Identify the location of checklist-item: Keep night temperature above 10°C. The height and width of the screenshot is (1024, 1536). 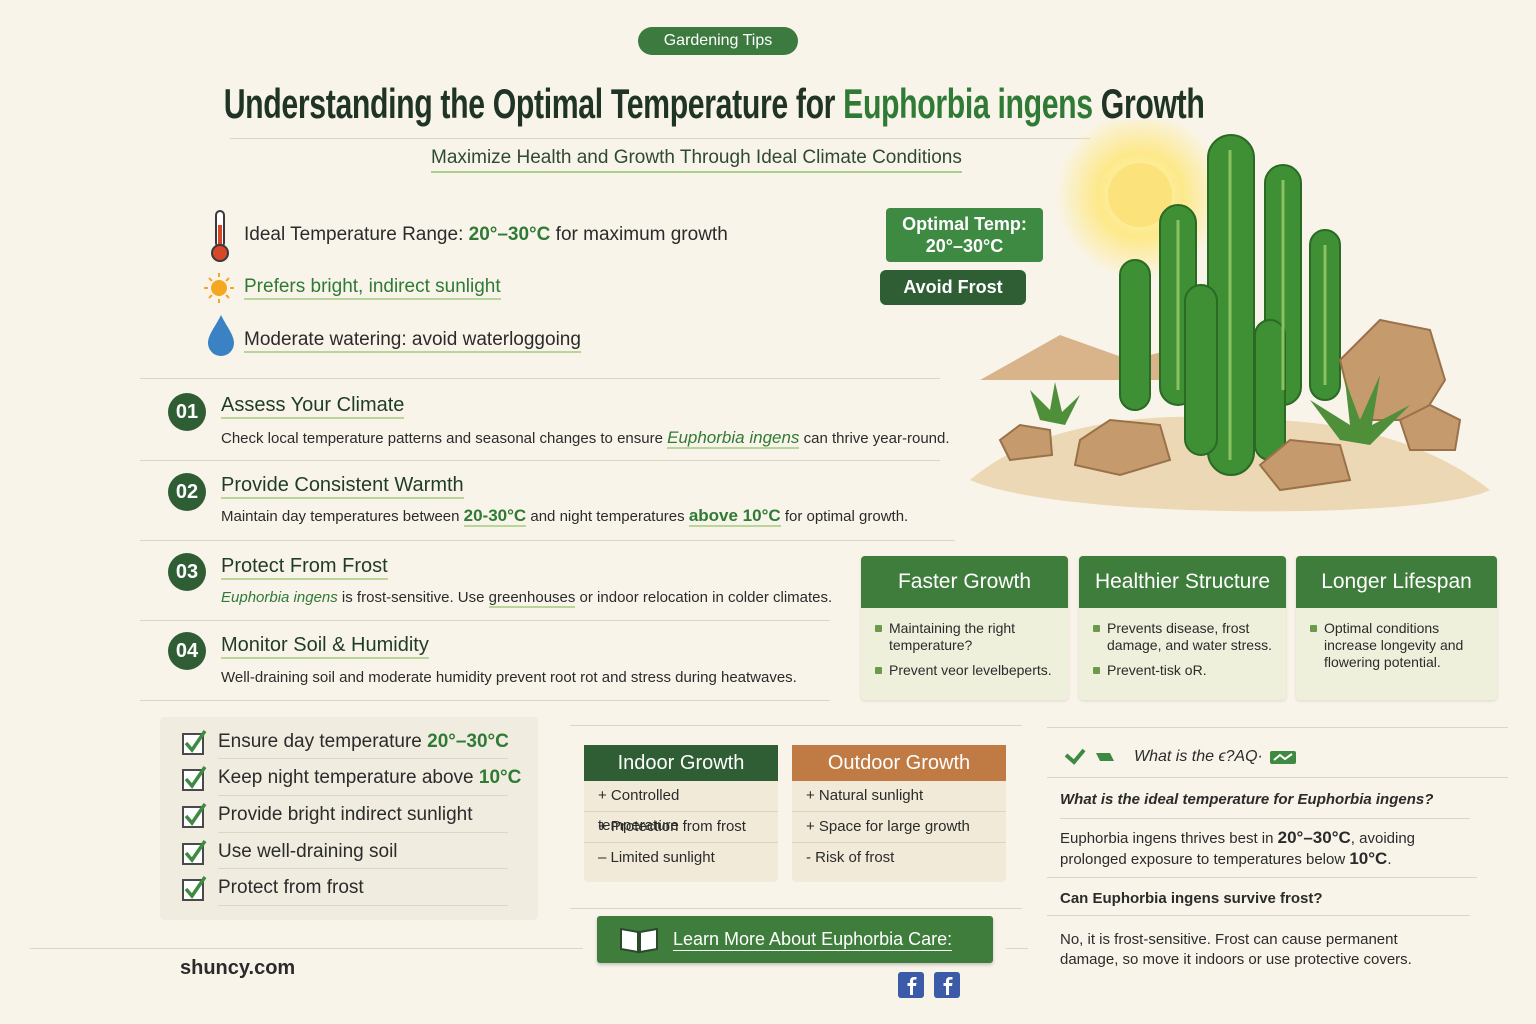
(369, 778).